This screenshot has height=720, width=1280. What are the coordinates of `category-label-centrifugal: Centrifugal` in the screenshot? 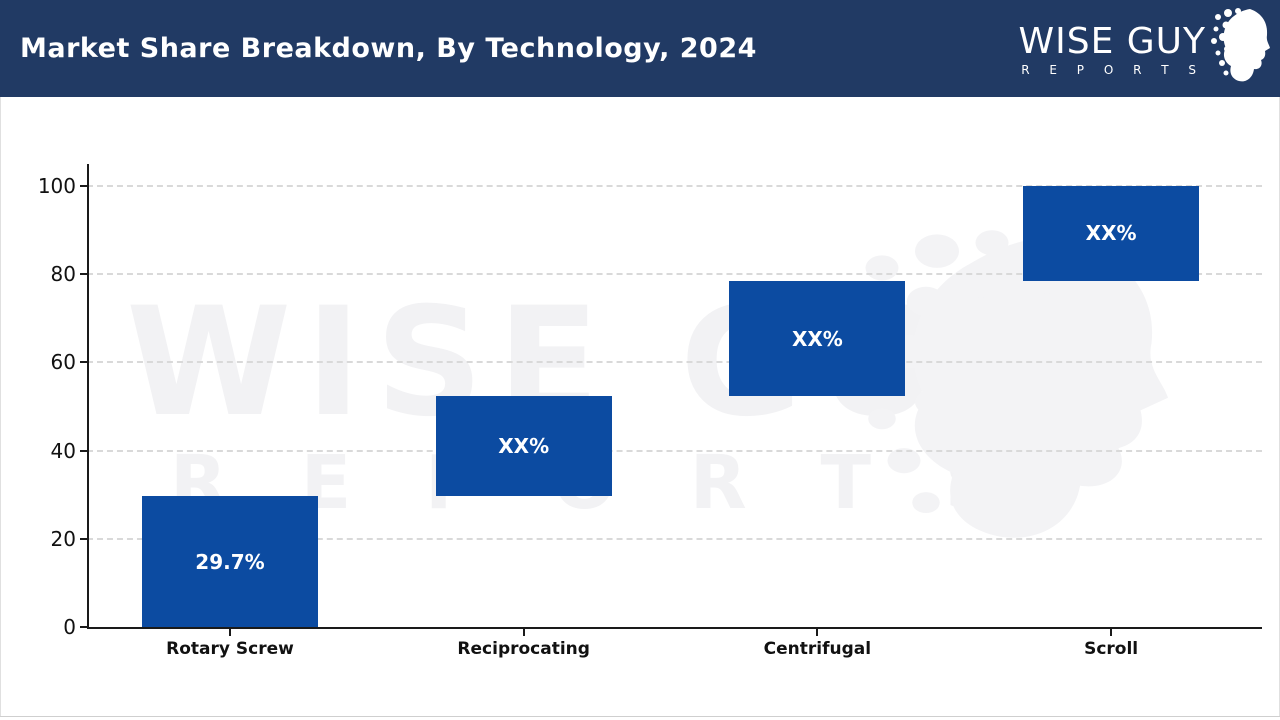 It's located at (817, 649).